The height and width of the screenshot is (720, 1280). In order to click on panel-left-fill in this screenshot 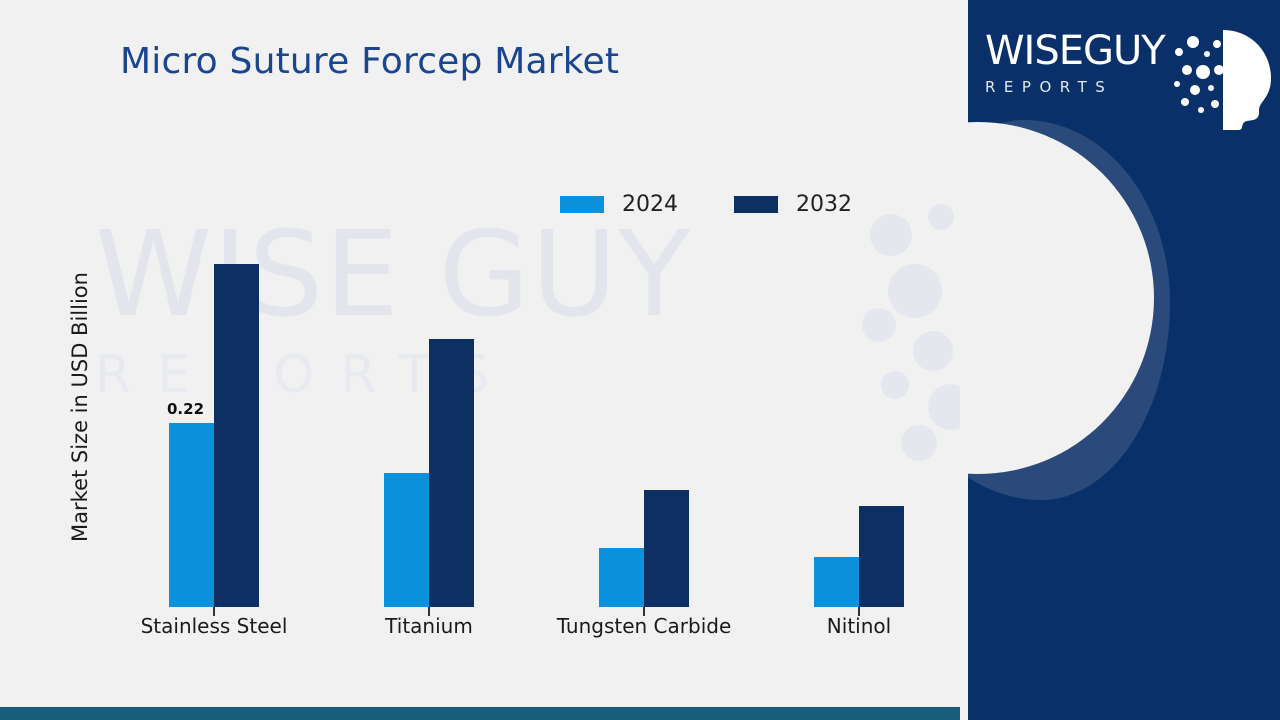, I will do `click(964, 360)`.